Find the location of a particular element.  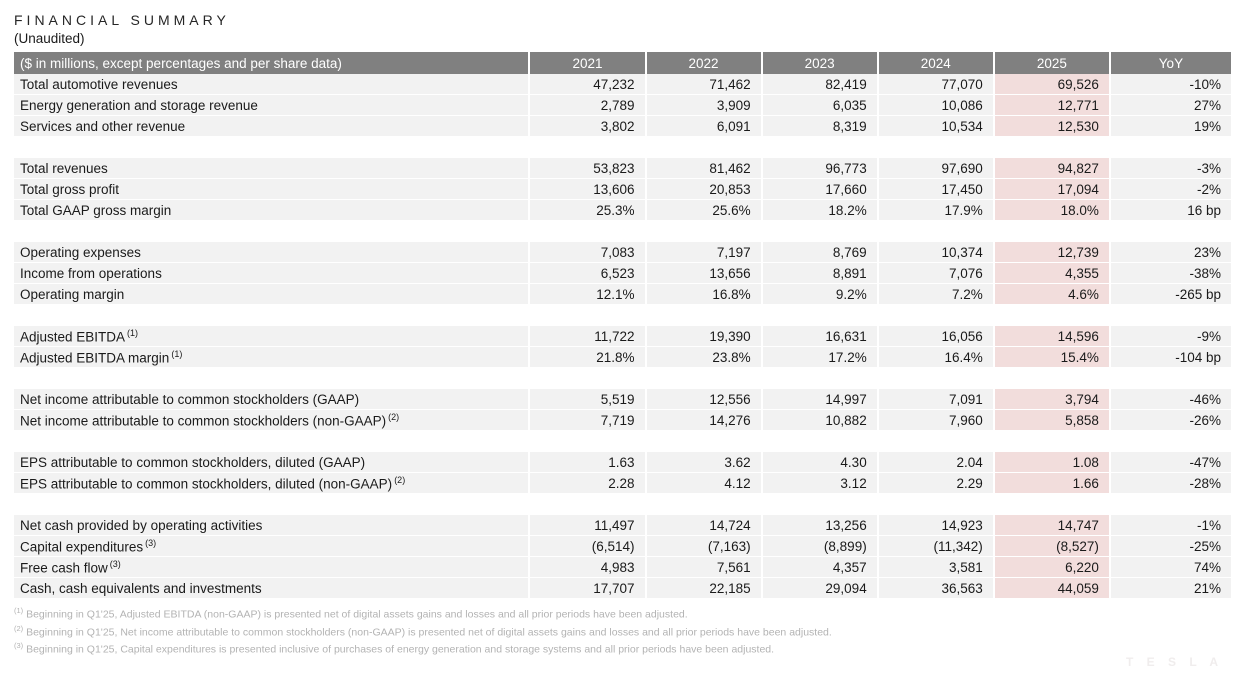

cell-value: 22,185 is located at coordinates (704, 588).